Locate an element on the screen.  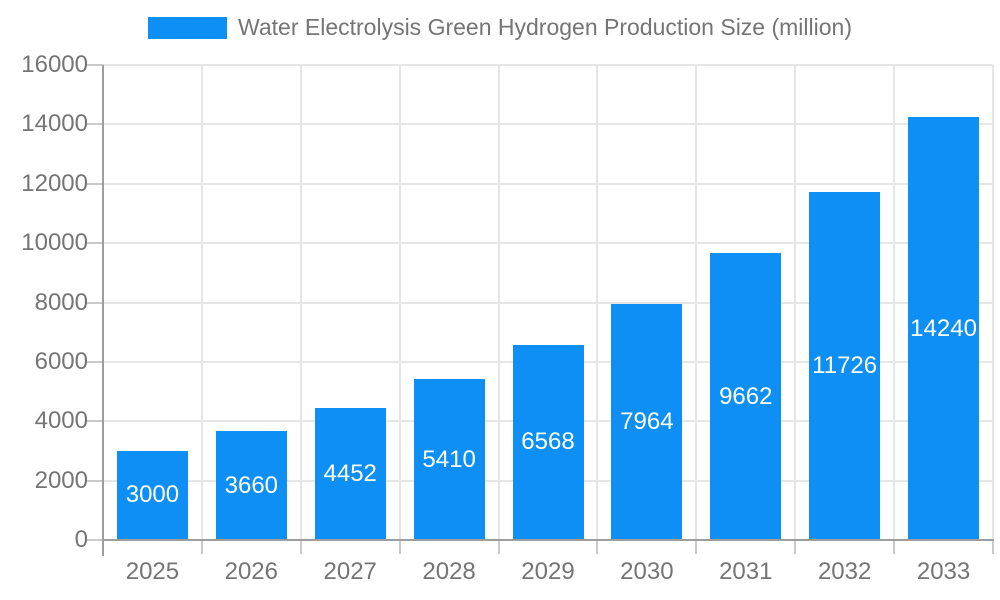
bar-value-label: 6568 is located at coordinates (548, 442).